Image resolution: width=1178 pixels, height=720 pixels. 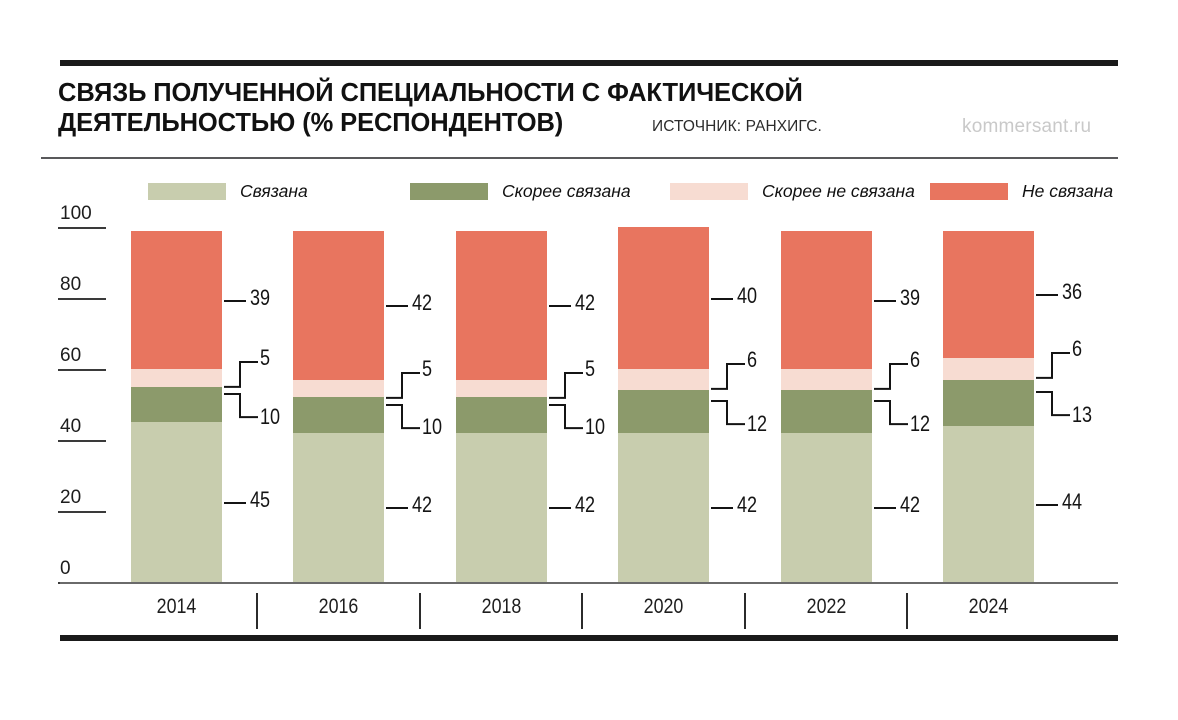 I want to click on bottom-rule, so click(x=589, y=638).